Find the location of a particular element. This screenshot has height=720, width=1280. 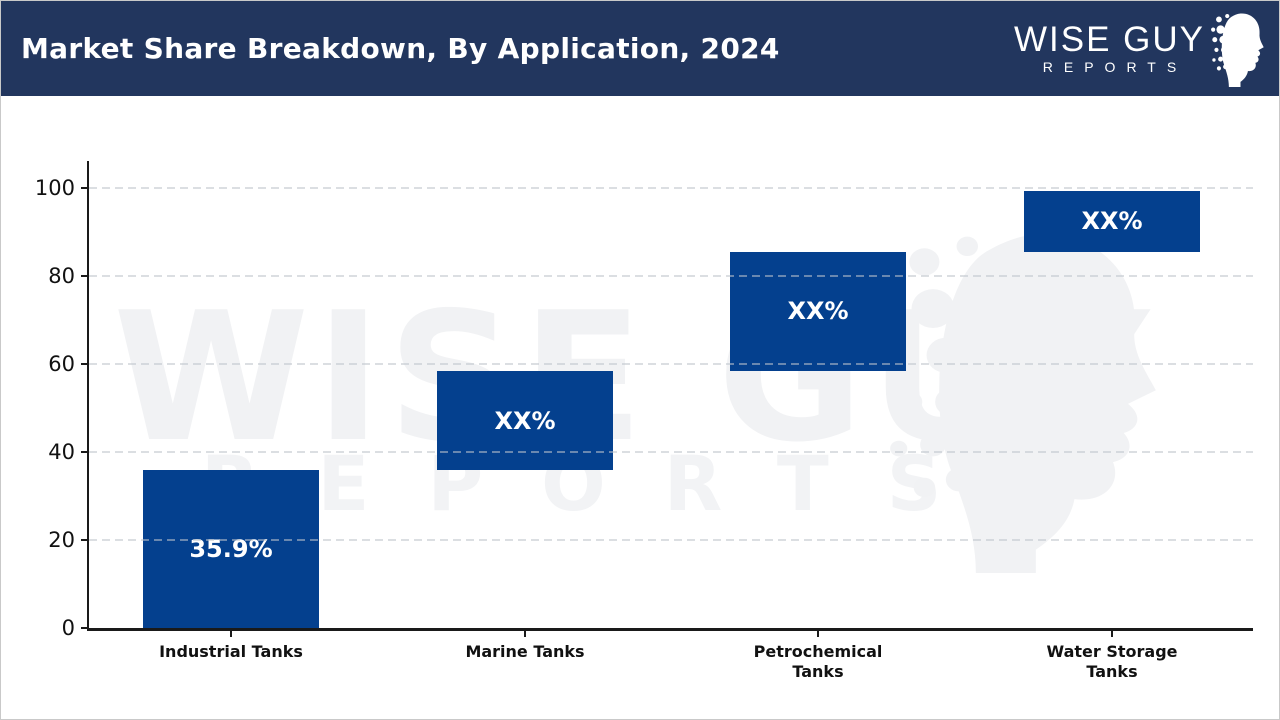

y-tick-label: 0 is located at coordinates (68, 628).